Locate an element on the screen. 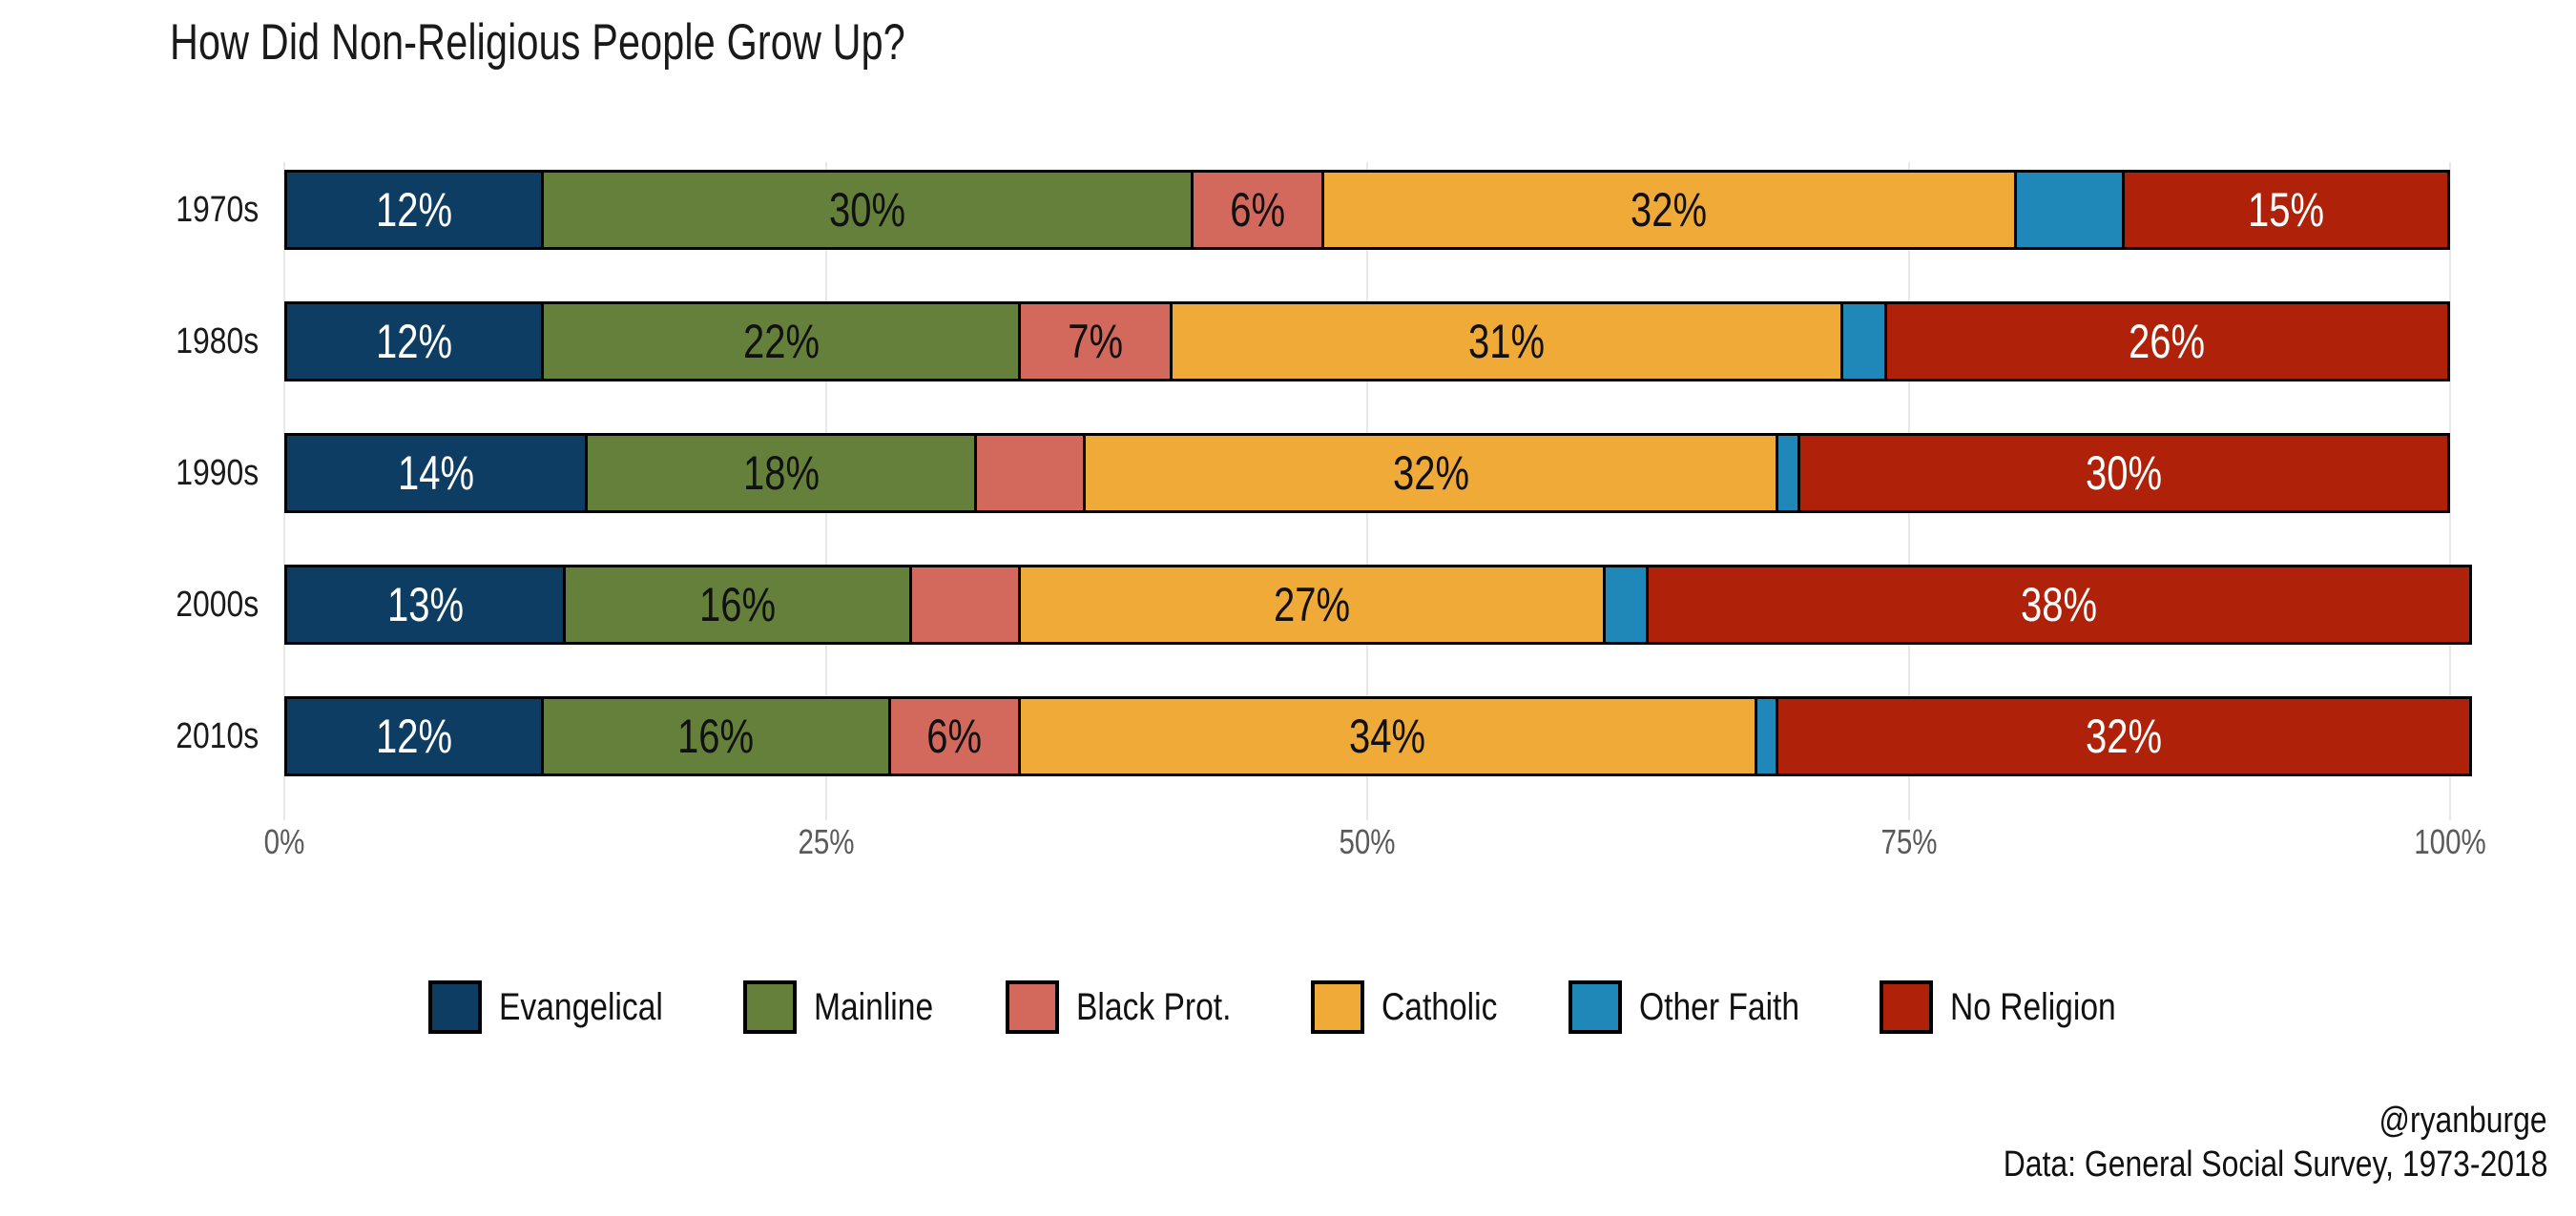 The width and height of the screenshot is (2576, 1216). legend-item: No Religion is located at coordinates (2014, 1007).